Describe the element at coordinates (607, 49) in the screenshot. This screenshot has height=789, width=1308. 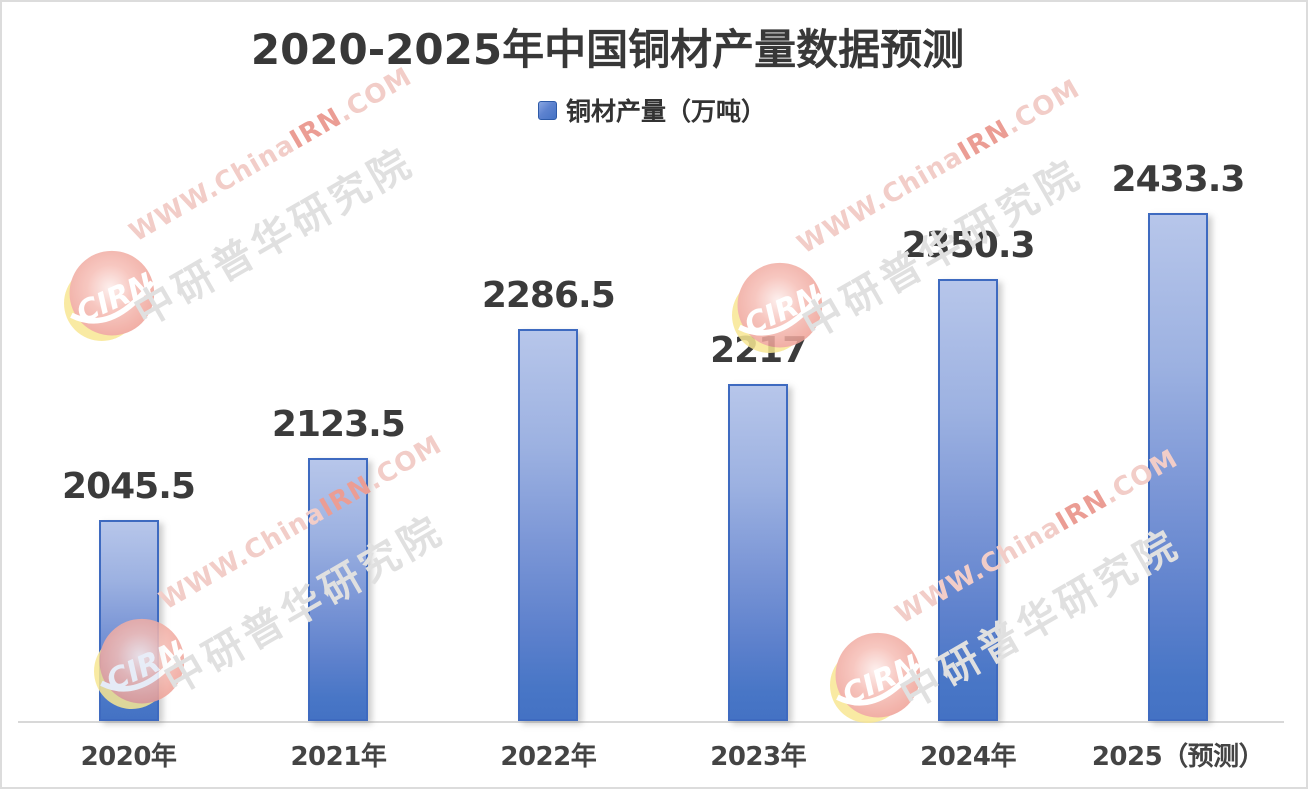
I see `chart-title: 2020-2025年中国铜材产量数据预测` at that location.